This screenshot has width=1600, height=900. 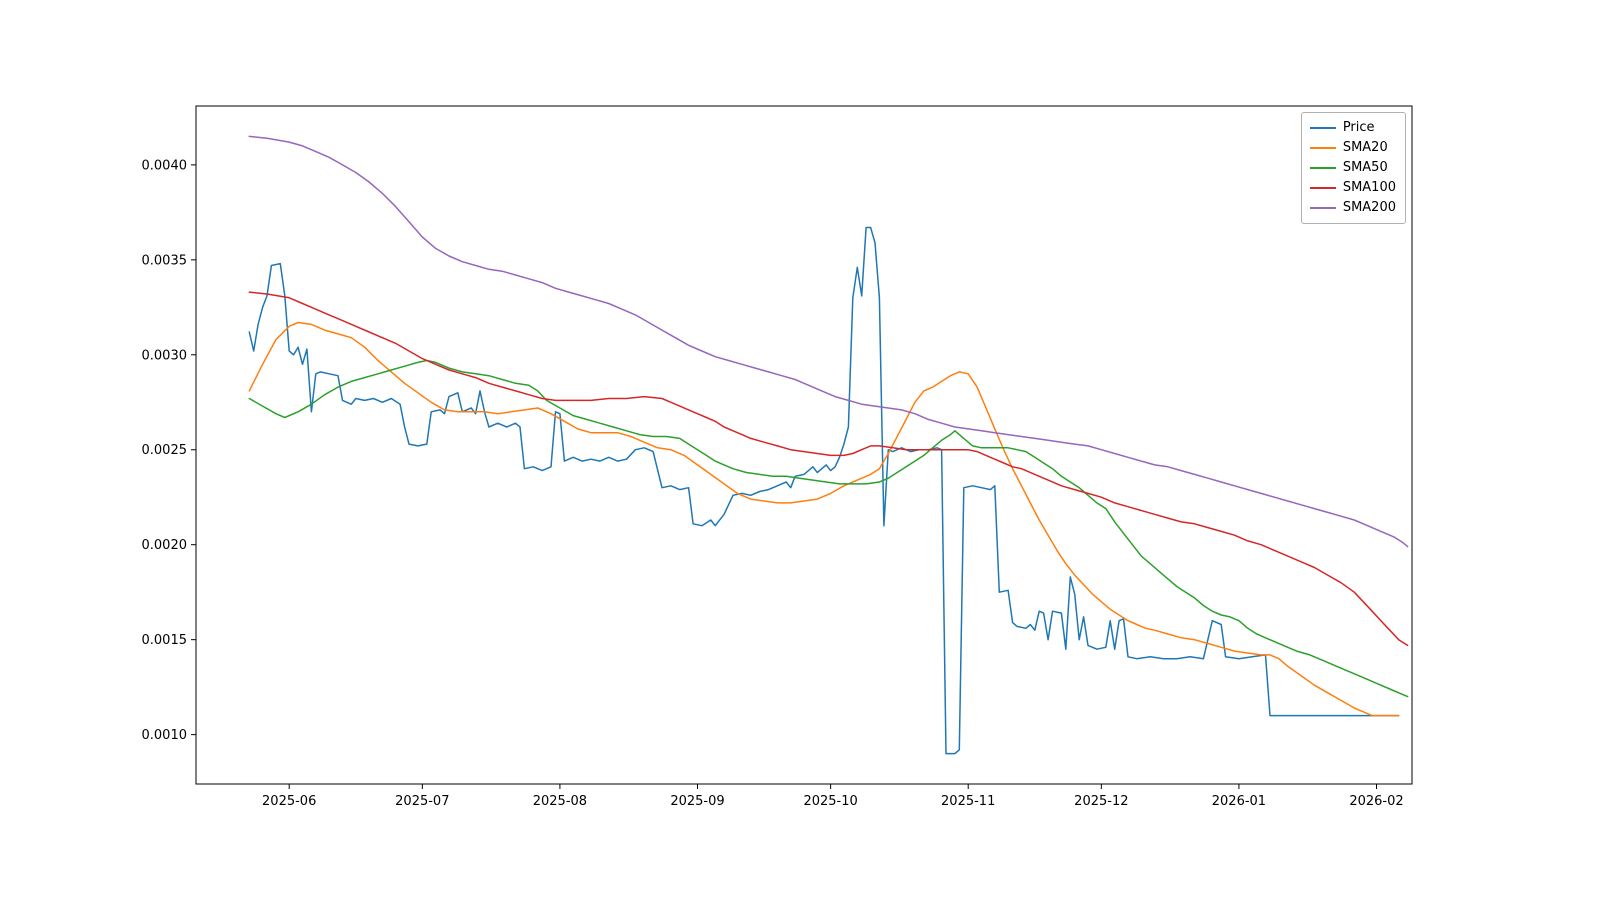 I want to click on x-tick-label: 2026-01, so click(x=1239, y=801).